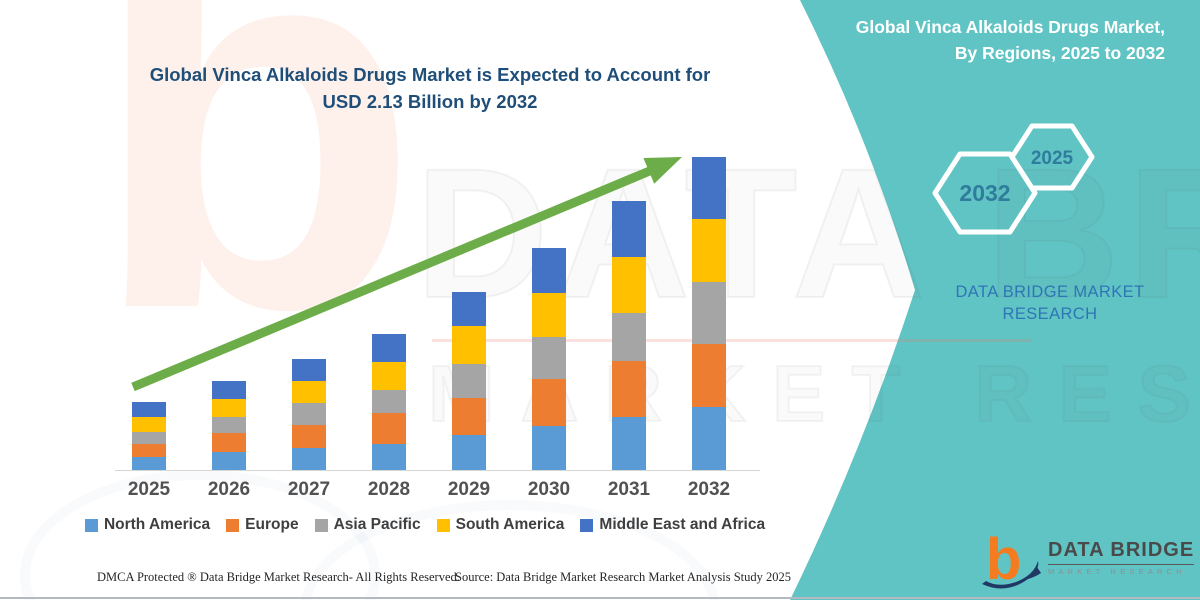  I want to click on x-axis-label-2028: 2028, so click(389, 489).